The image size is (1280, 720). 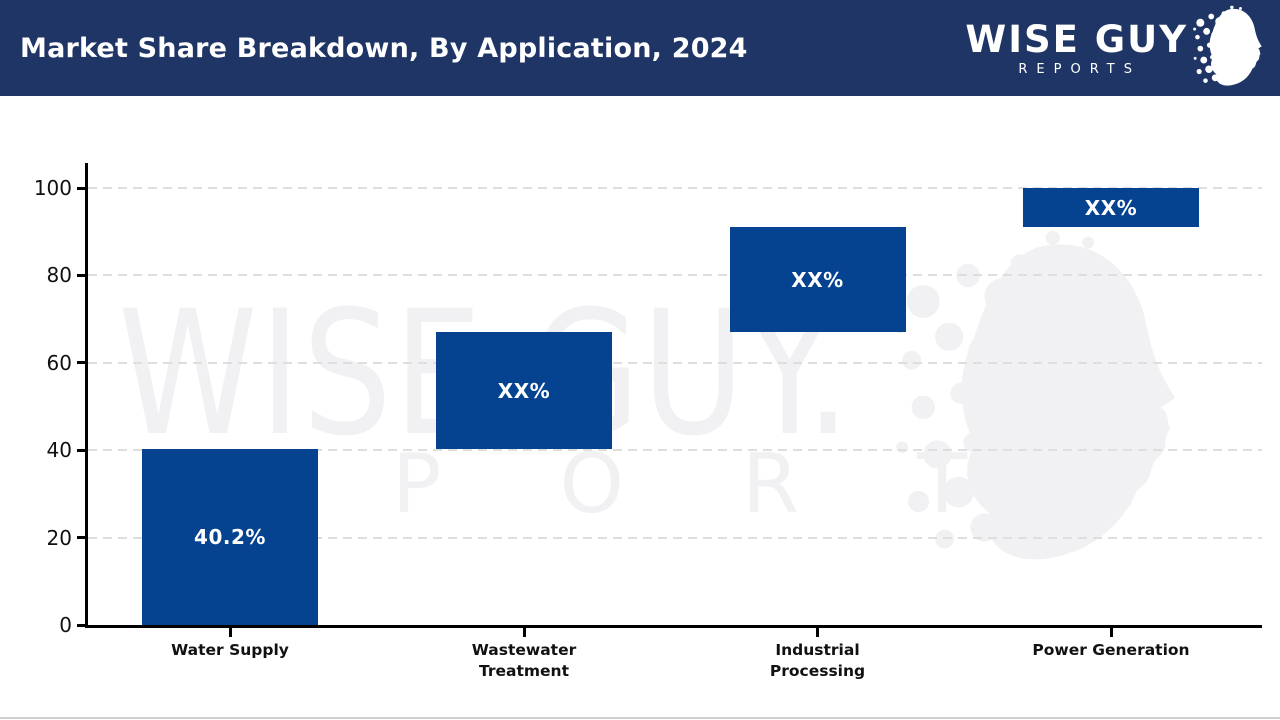 I want to click on category-label-line: Power Generation, so click(x=1111, y=650).